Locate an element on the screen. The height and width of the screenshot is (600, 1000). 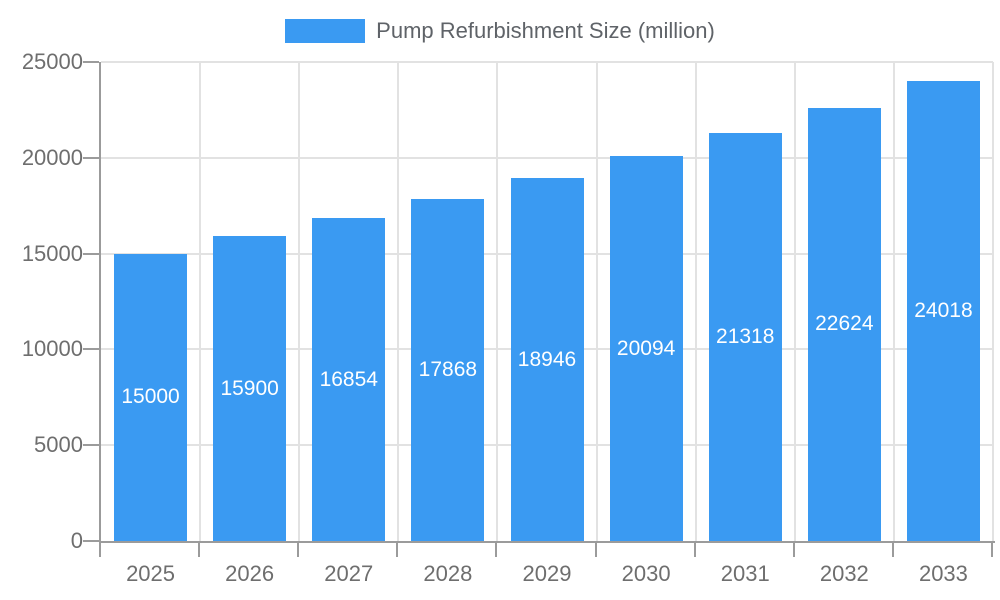
bar-2027: 16854 is located at coordinates (349, 379).